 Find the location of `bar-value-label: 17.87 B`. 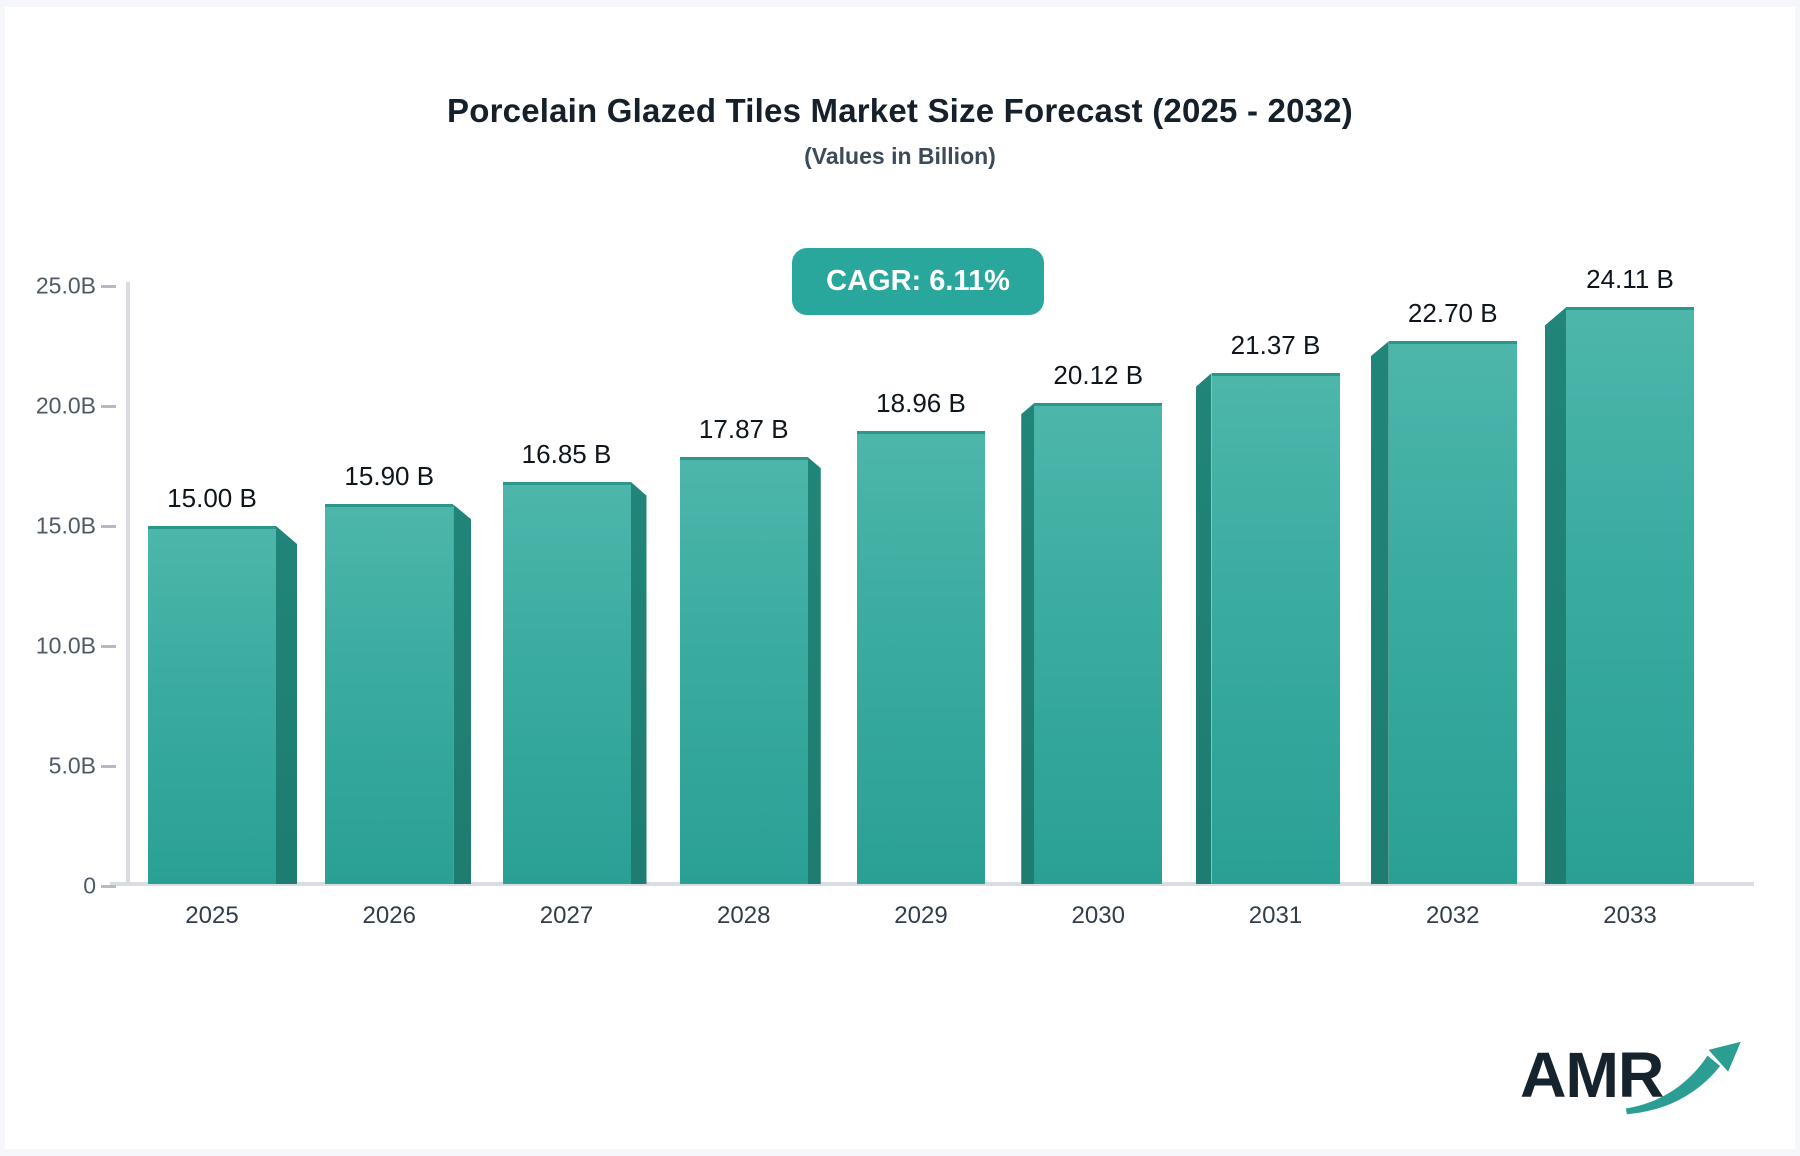

bar-value-label: 17.87 B is located at coordinates (743, 429).